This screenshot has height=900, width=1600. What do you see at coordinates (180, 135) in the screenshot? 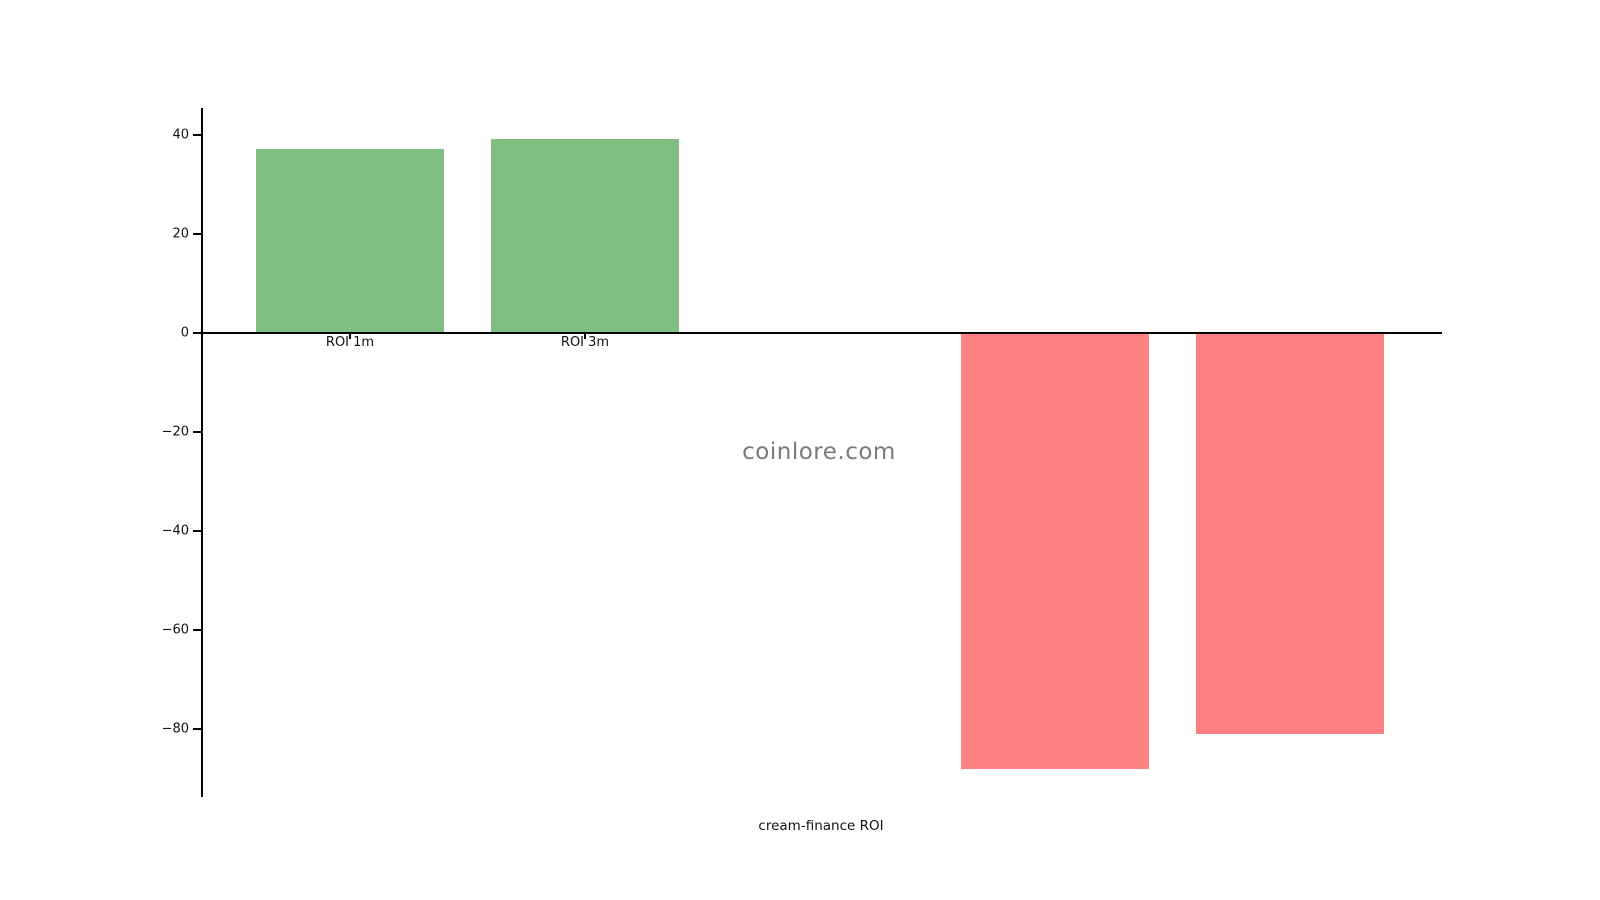
I see `y-tick-label: 40` at bounding box center [180, 135].